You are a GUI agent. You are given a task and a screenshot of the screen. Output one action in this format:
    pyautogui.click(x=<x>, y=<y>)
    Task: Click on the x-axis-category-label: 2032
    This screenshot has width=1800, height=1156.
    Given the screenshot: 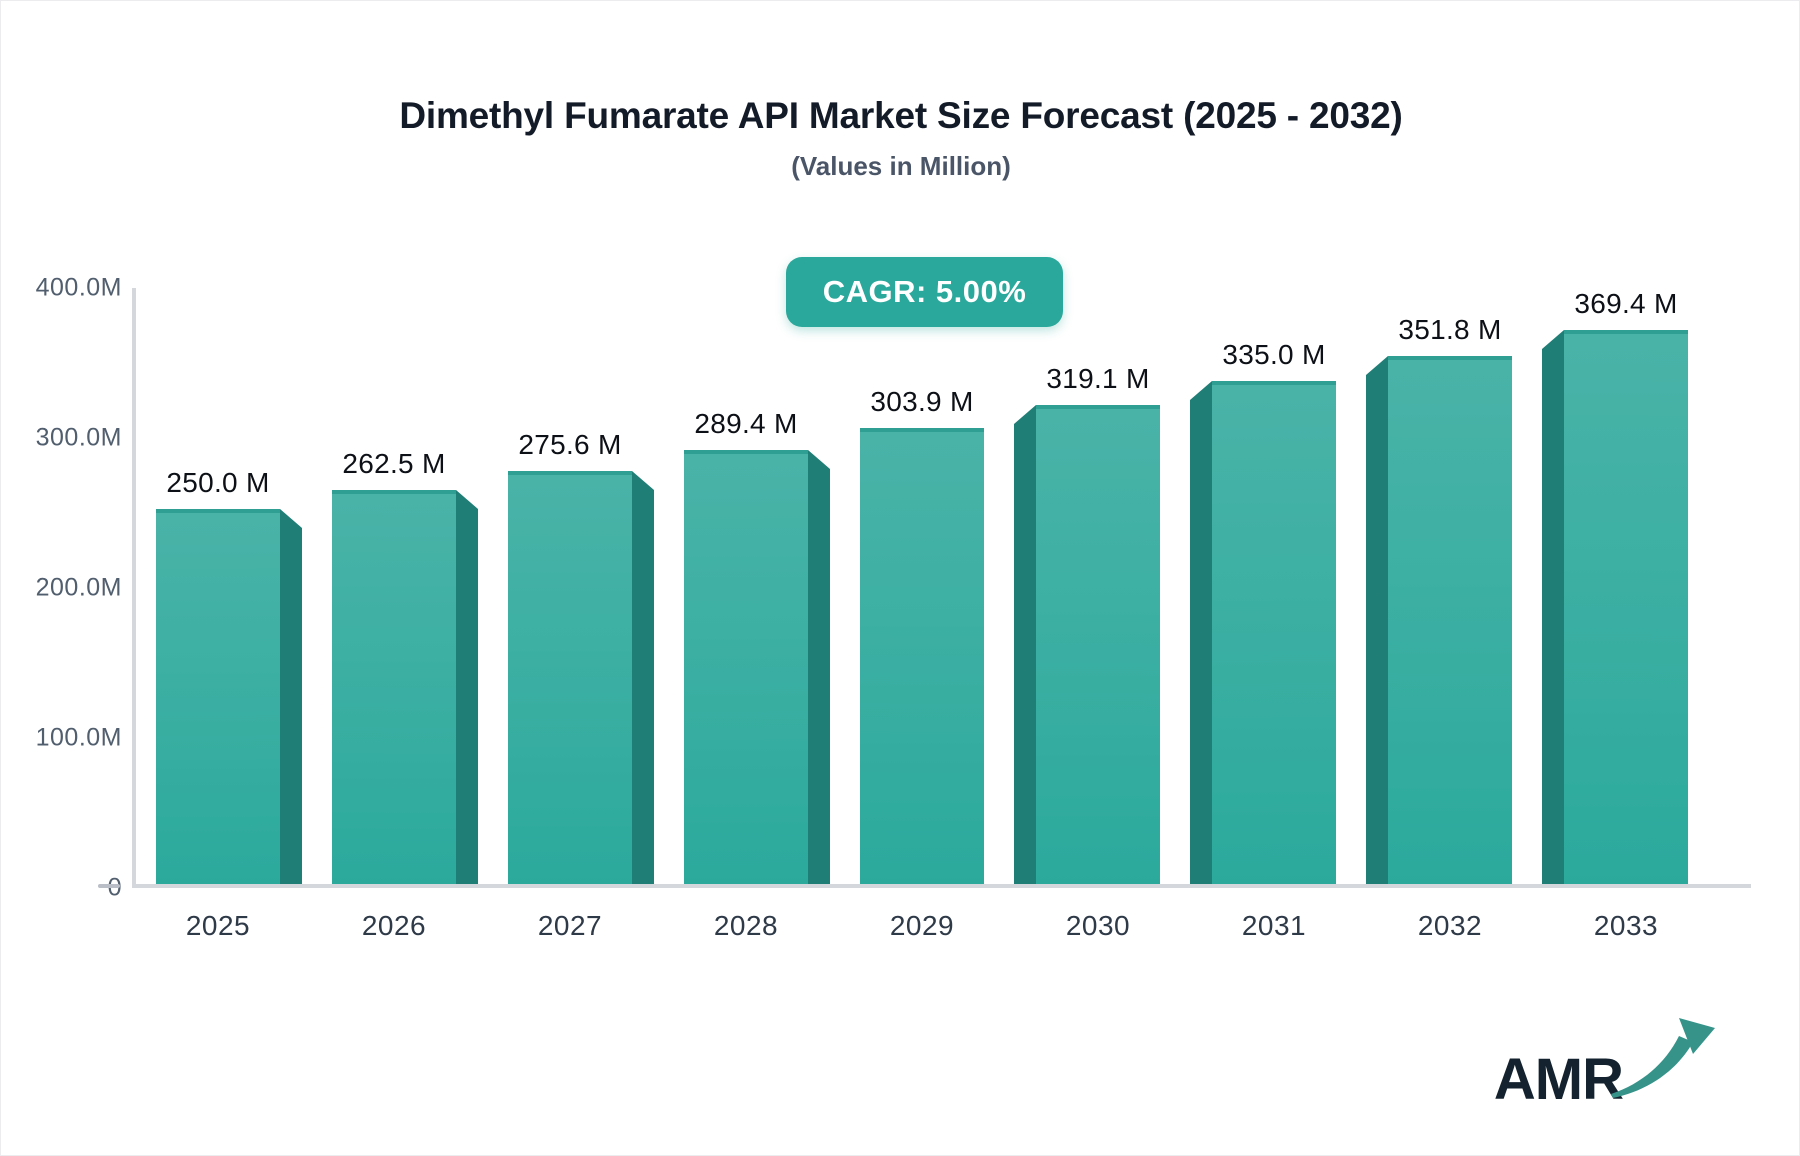 What is the action you would take?
    pyautogui.click(x=1450, y=925)
    